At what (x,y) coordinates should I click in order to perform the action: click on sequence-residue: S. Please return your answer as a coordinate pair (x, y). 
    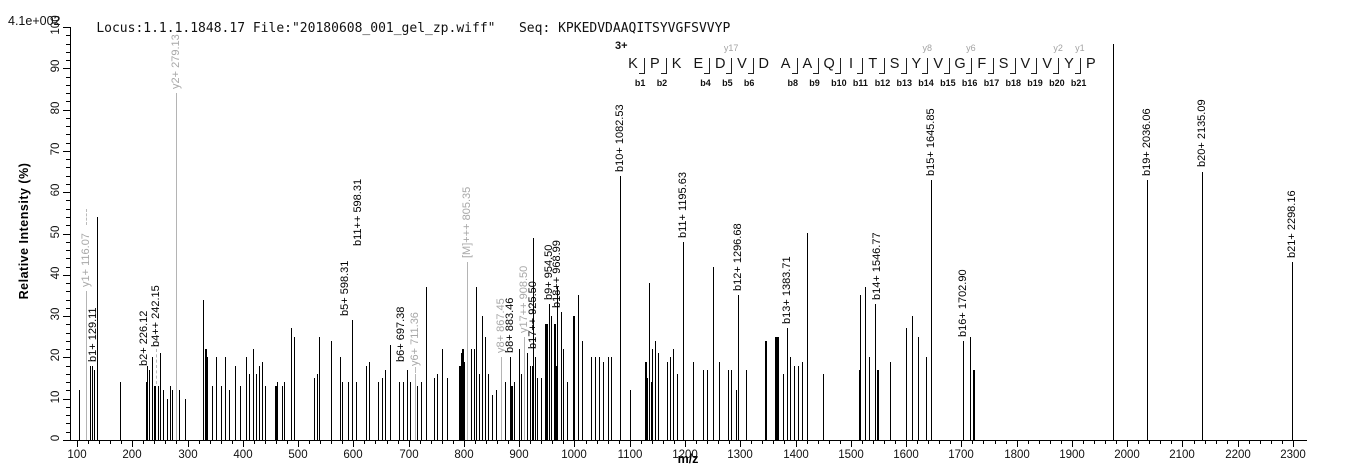
    Looking at the image, I should click on (1003, 64).